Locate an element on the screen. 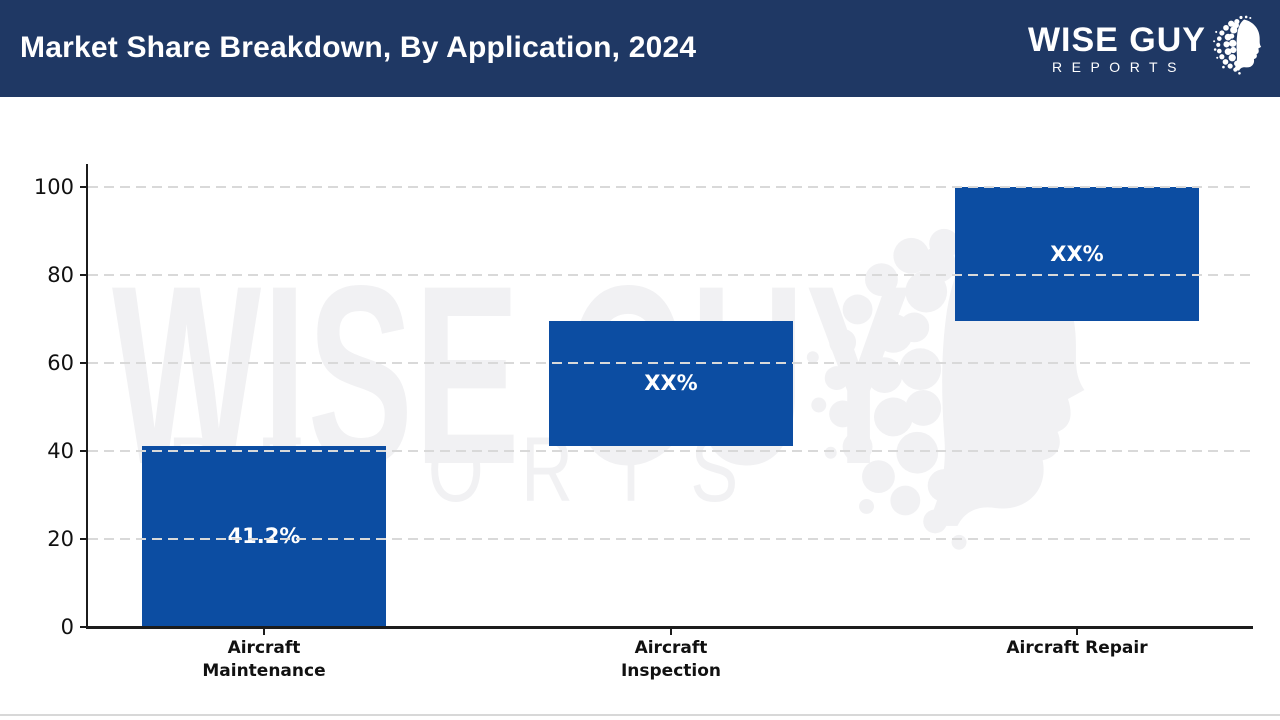 The height and width of the screenshot is (720, 1280). bar-aircraft-maintenance: 41.2% is located at coordinates (264, 536).